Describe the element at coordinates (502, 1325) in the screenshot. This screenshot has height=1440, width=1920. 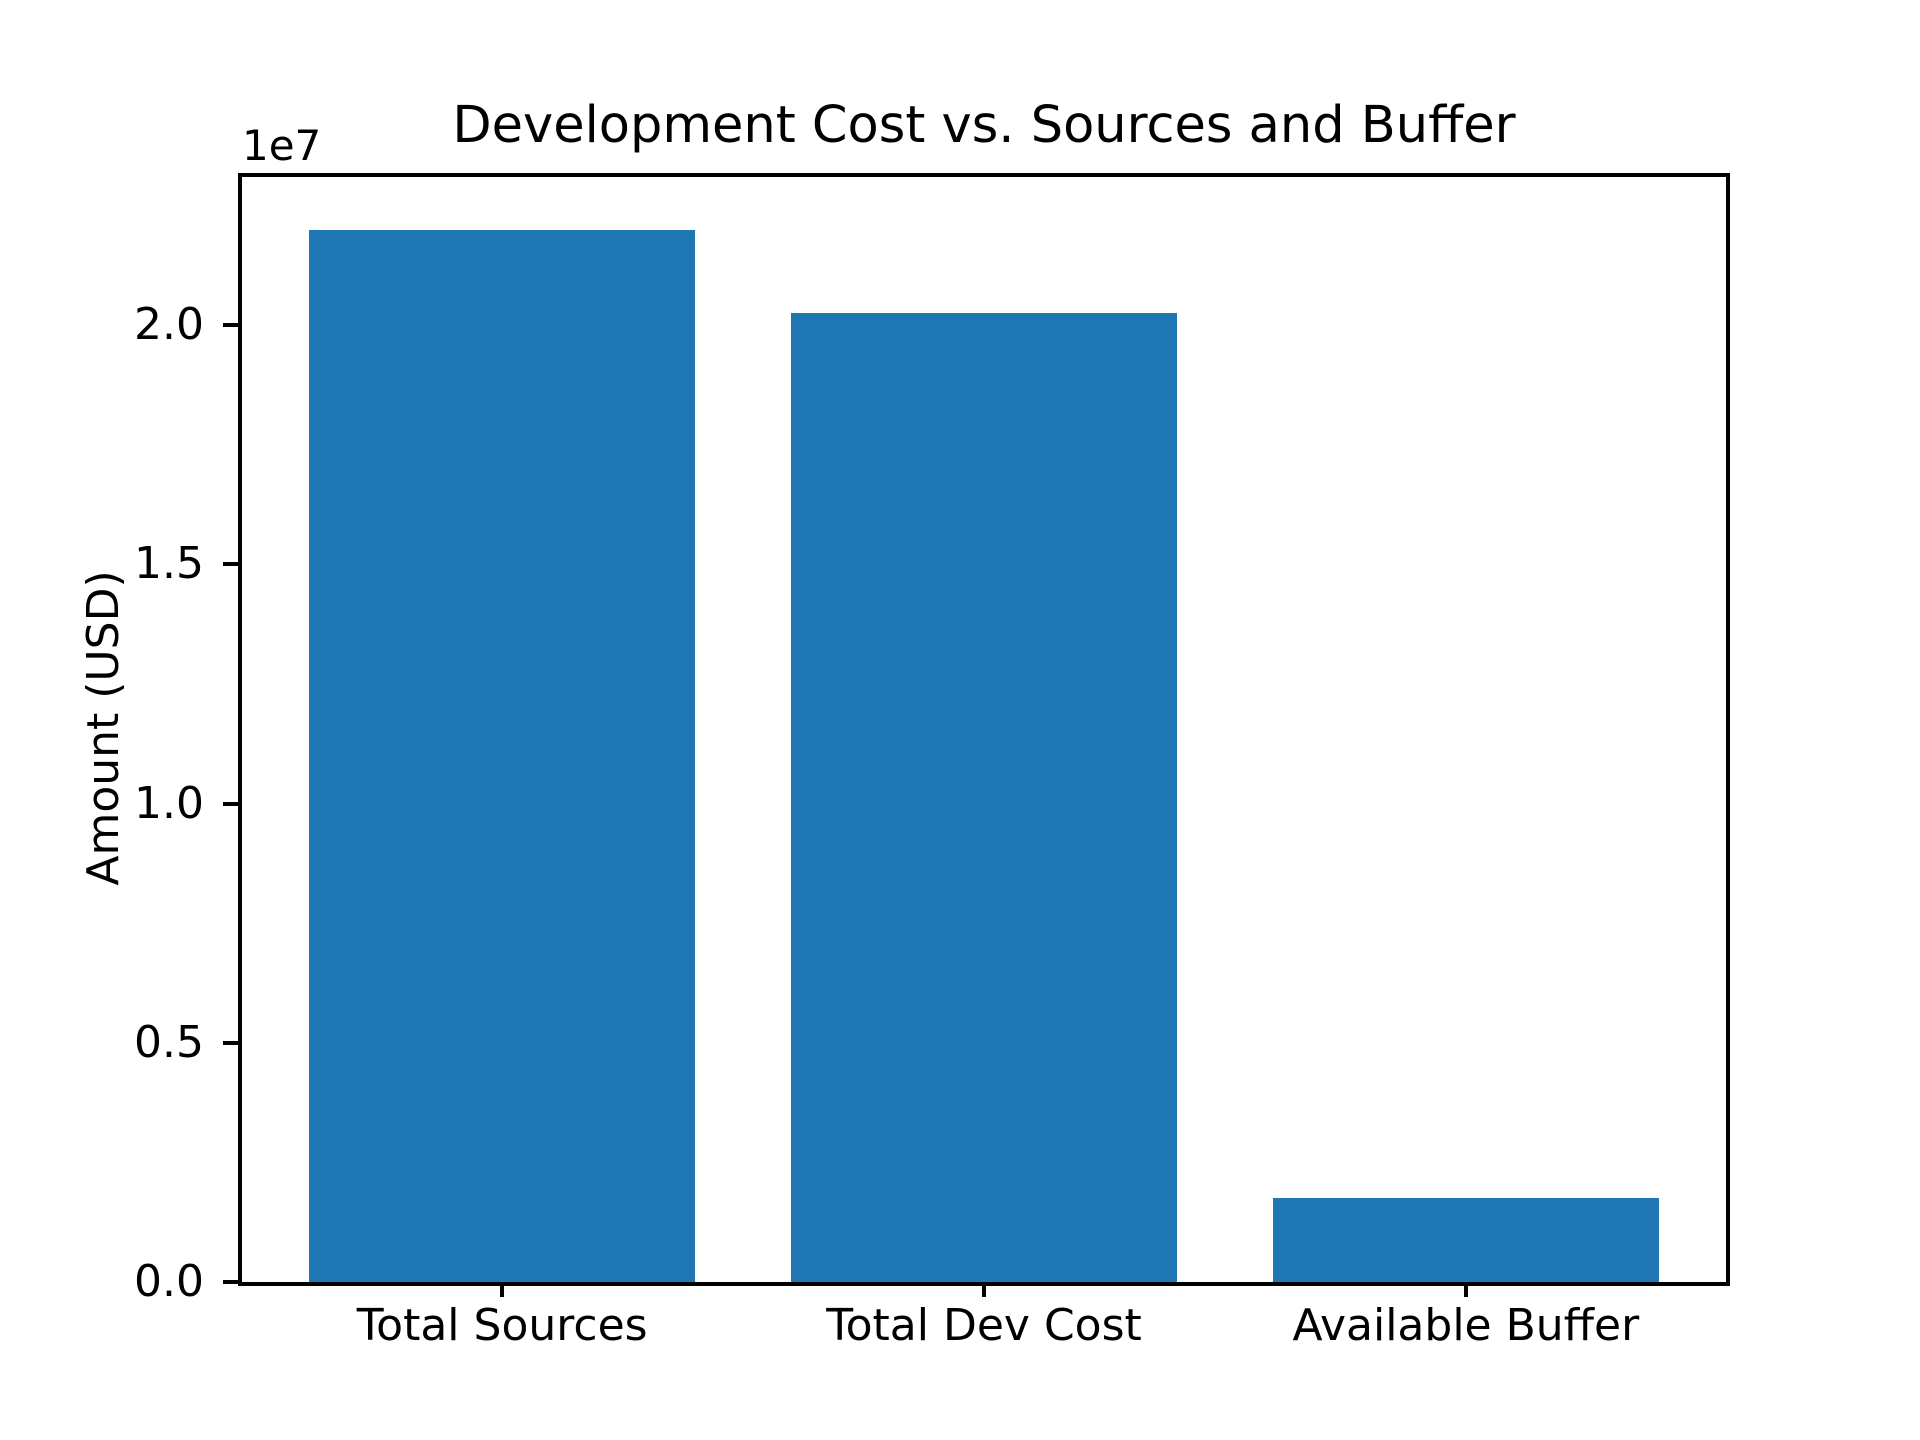
I see `x-tick-label-total-sources: Total Sources` at that location.